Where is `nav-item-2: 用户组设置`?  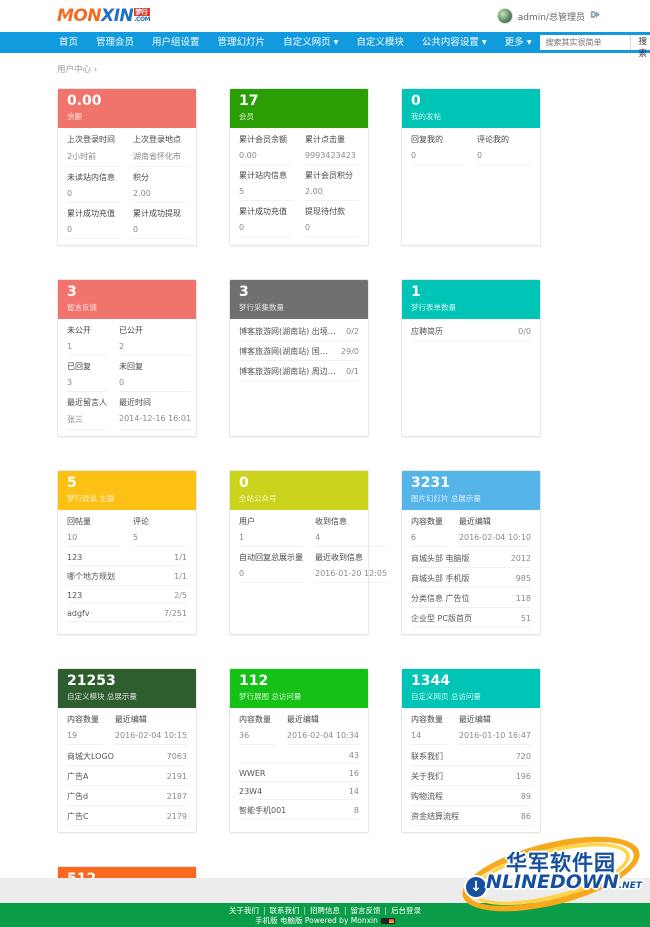 nav-item-2: 用户组设置 is located at coordinates (176, 42).